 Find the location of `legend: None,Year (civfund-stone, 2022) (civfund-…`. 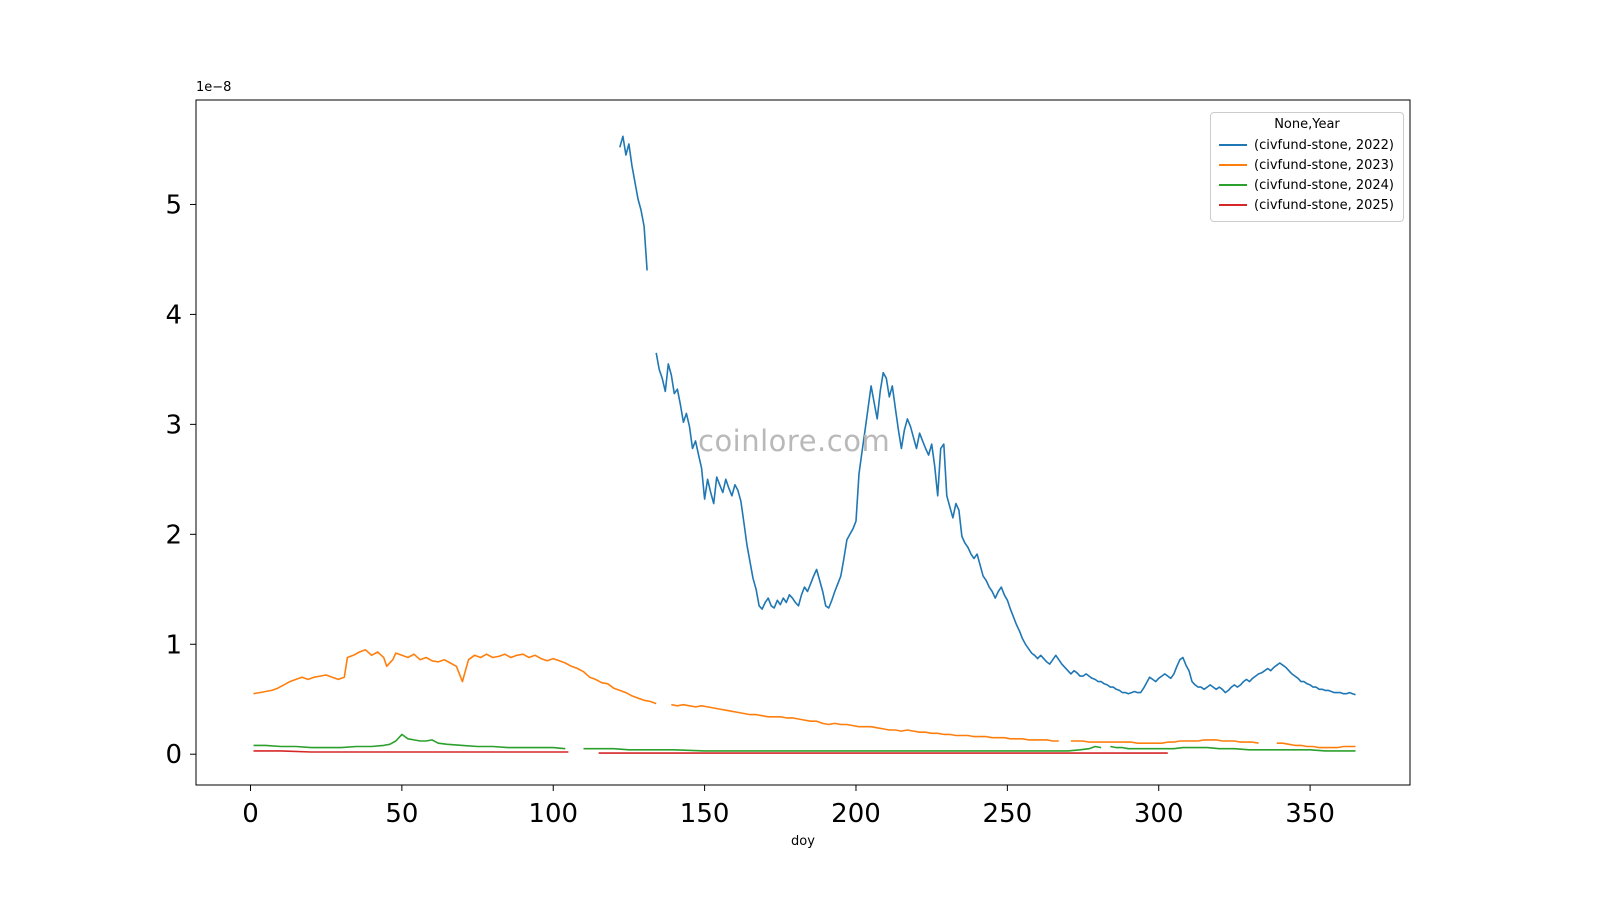

legend: None,Year (civfund-stone, 2022) (civfund-… is located at coordinates (1307, 167).